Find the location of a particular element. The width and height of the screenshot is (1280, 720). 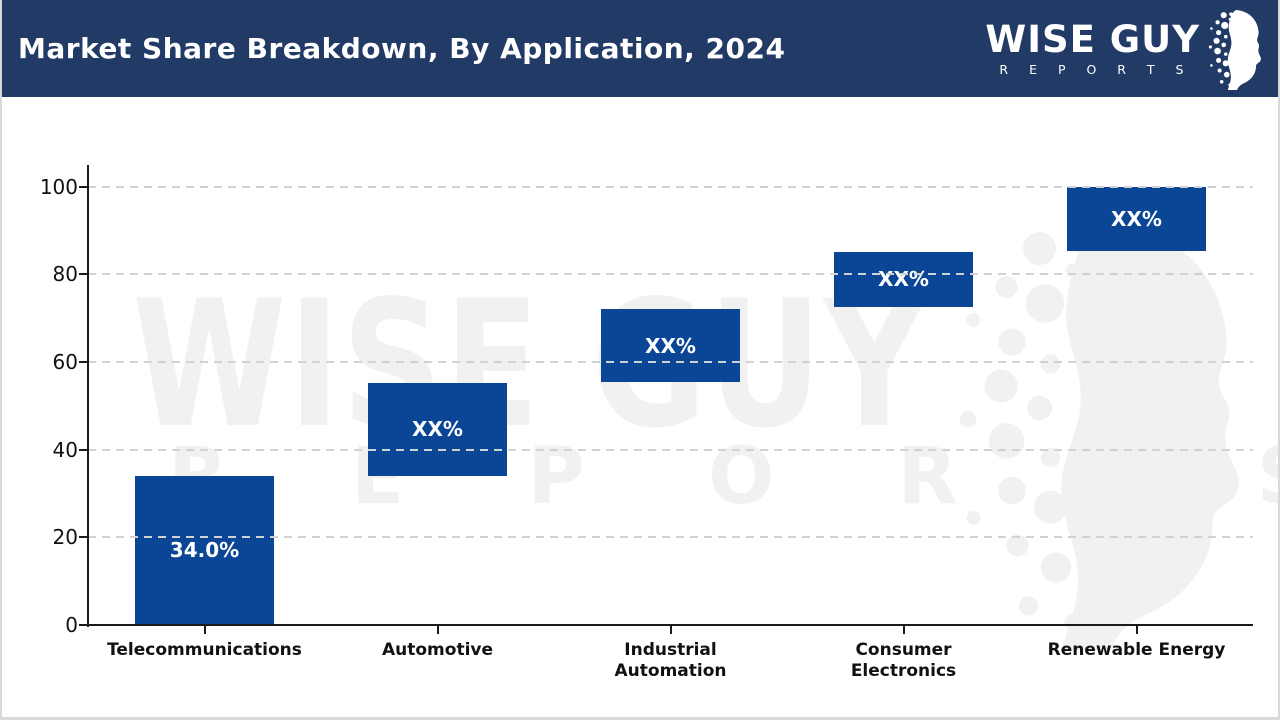

bar-industrial-automation: XX% is located at coordinates (670, 345).